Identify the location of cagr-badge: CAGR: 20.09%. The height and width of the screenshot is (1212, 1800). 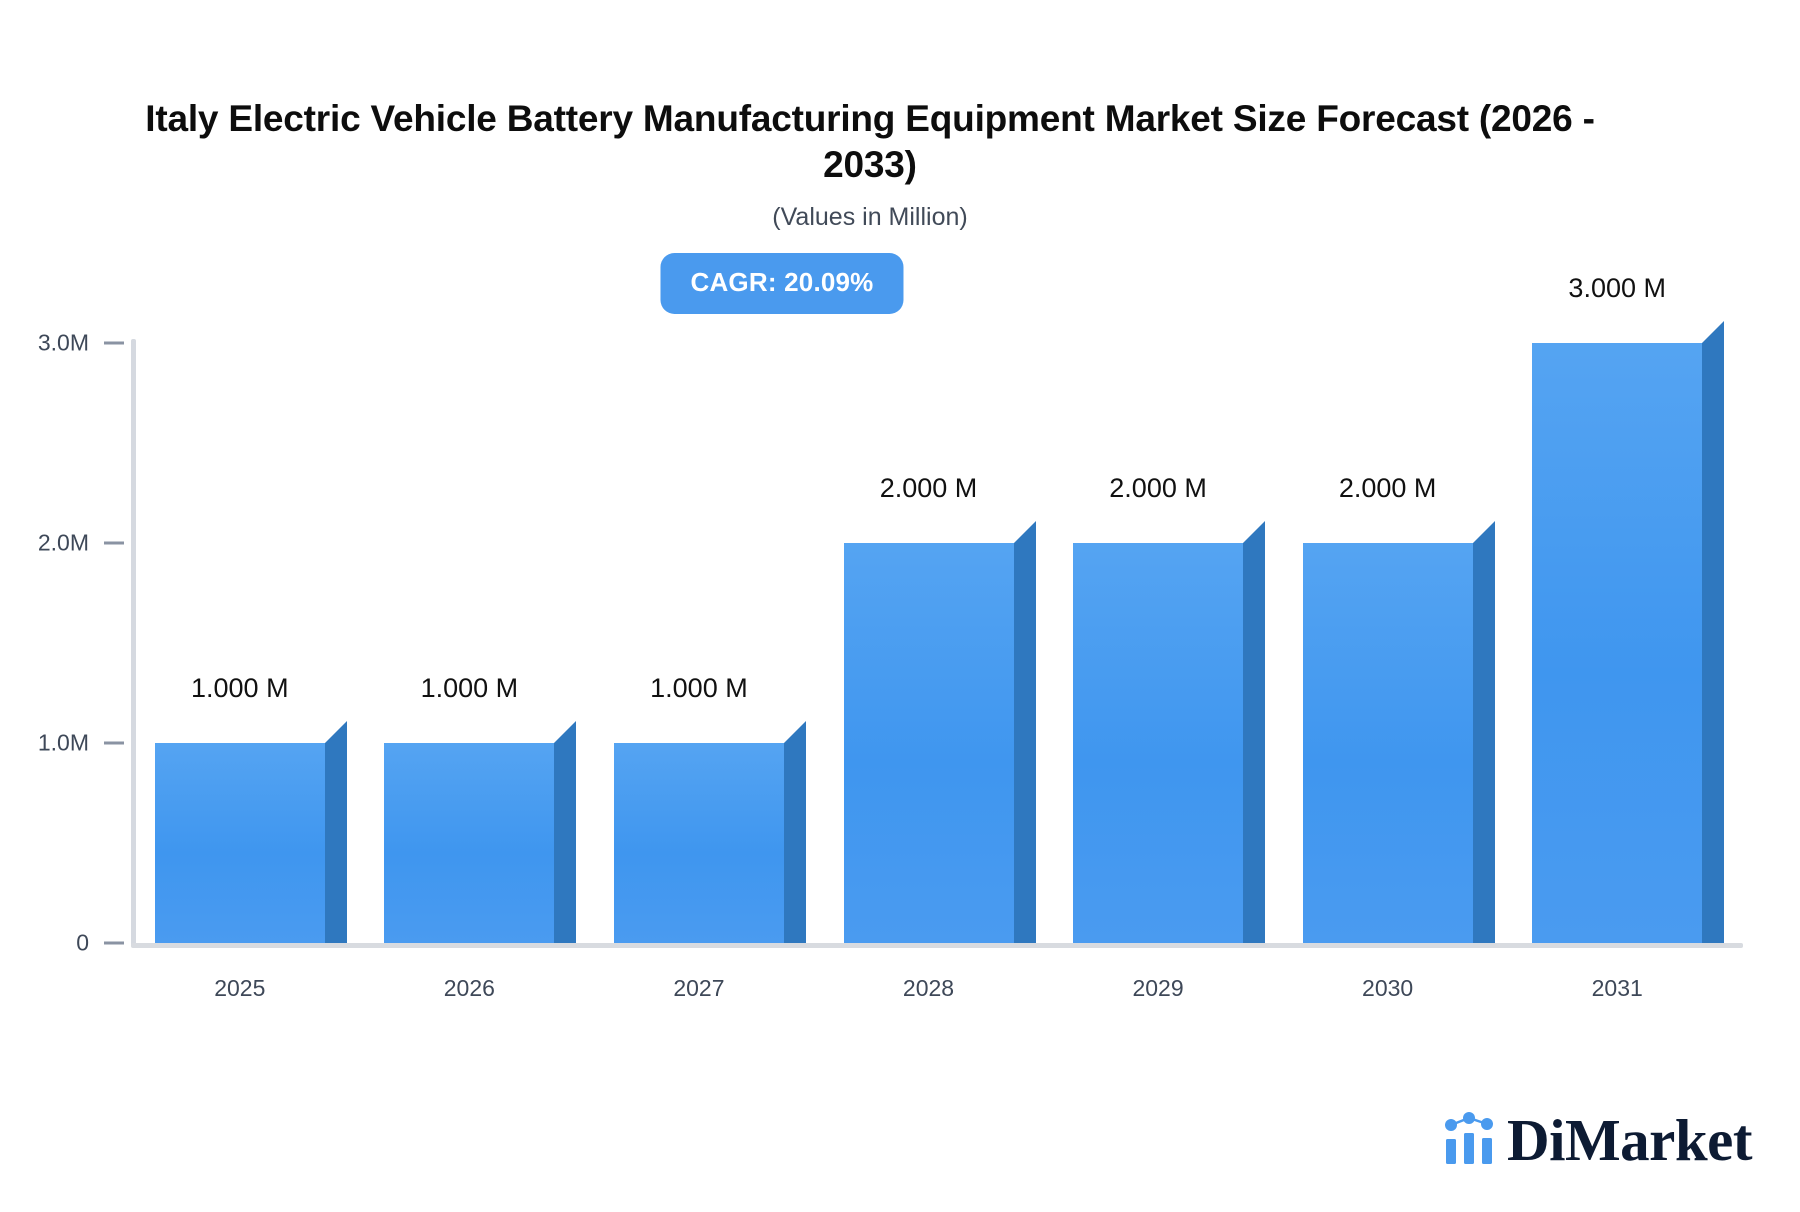
(782, 283).